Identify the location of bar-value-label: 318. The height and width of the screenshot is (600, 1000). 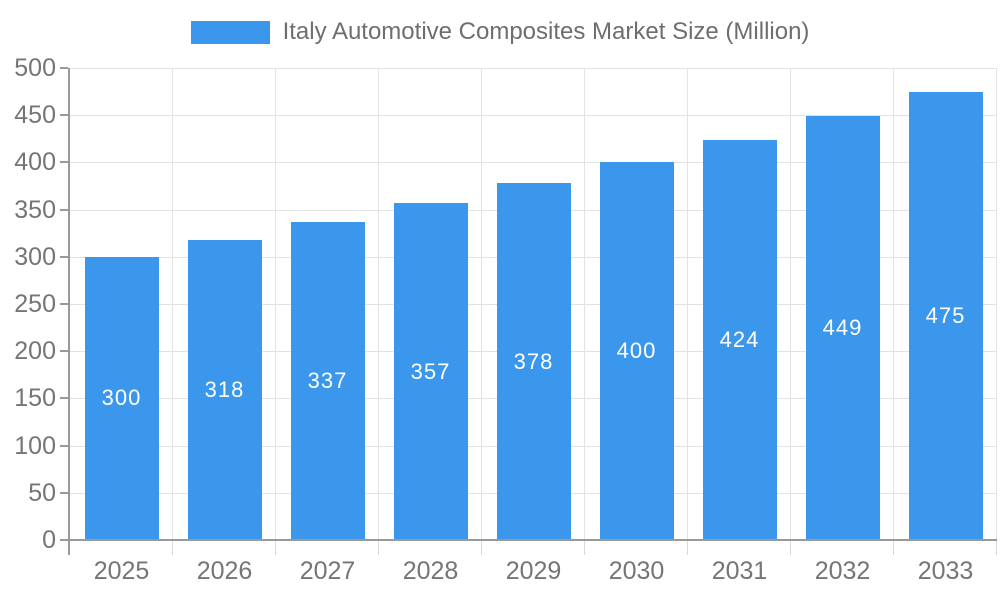
(224, 389).